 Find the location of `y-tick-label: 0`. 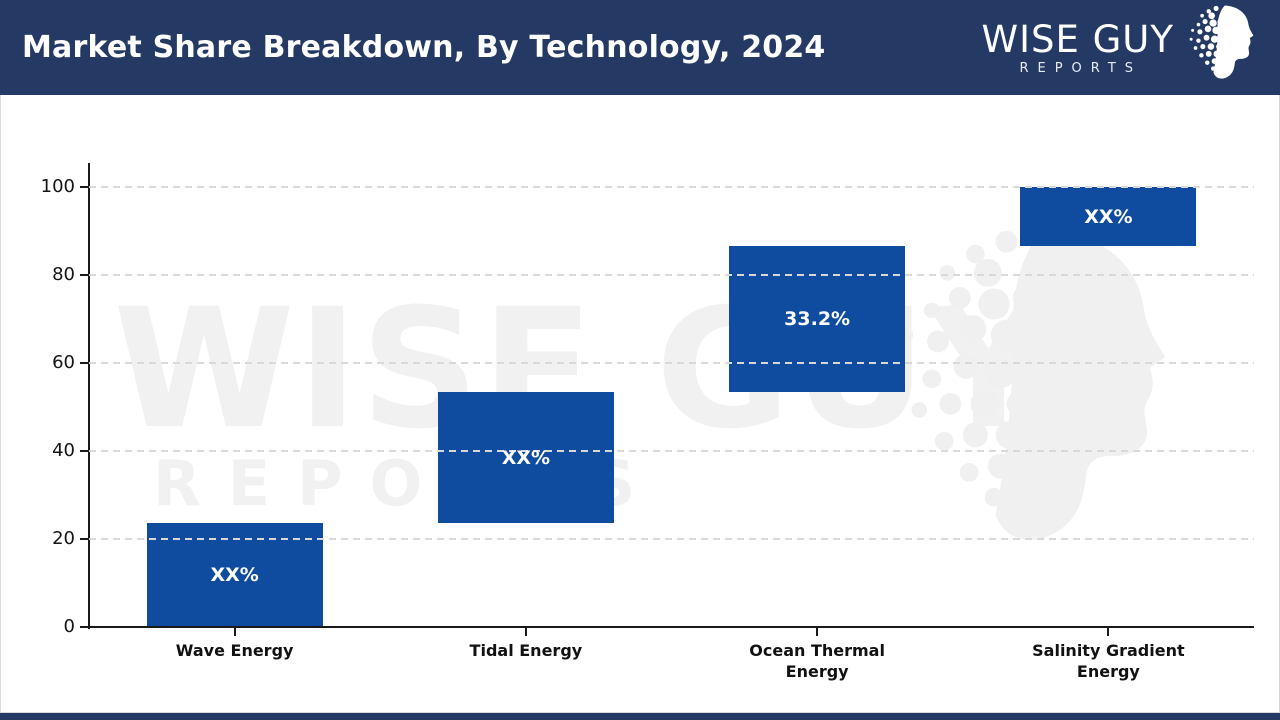

y-tick-label: 0 is located at coordinates (69, 626).